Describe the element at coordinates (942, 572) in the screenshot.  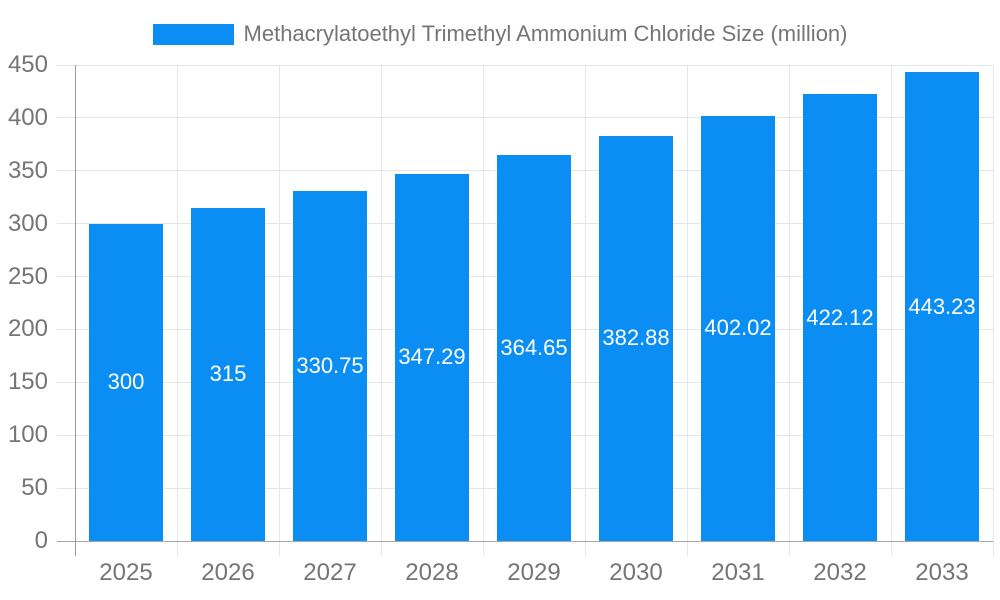
I see `x-tick-label: 2033` at that location.